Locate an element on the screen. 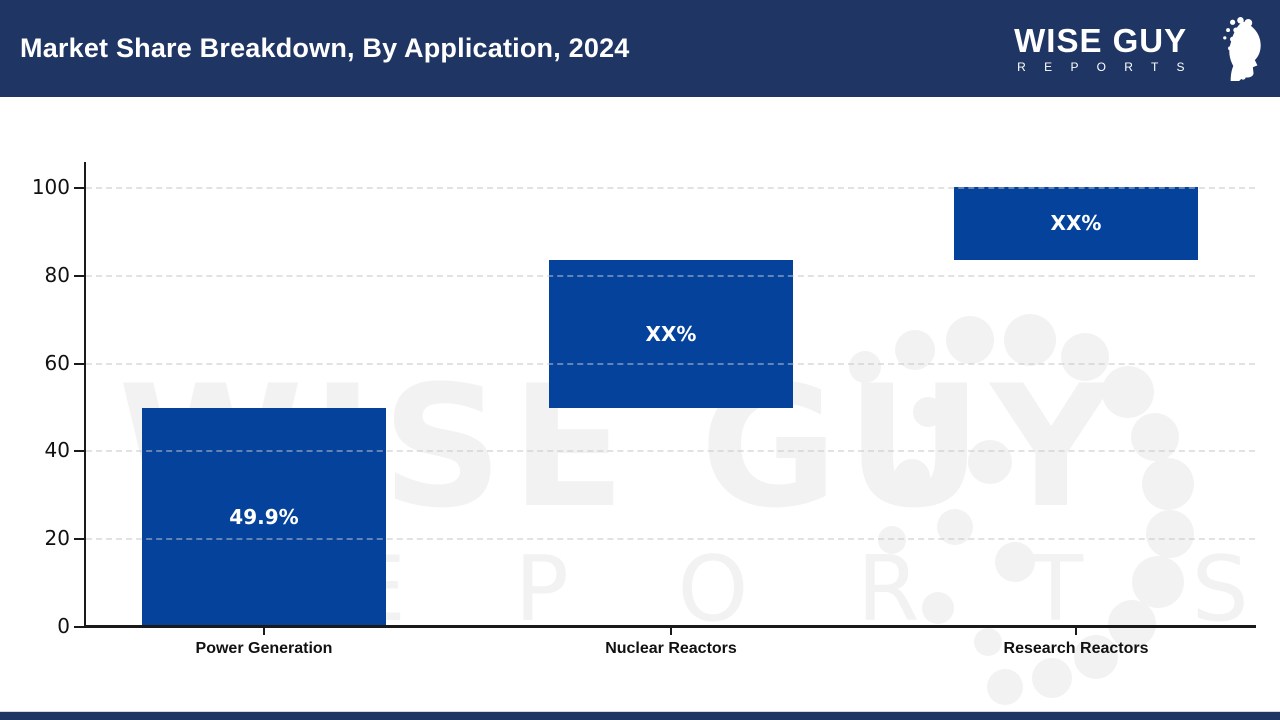 The height and width of the screenshot is (720, 1280). bar-power-generation: 49.9% is located at coordinates (264, 517).